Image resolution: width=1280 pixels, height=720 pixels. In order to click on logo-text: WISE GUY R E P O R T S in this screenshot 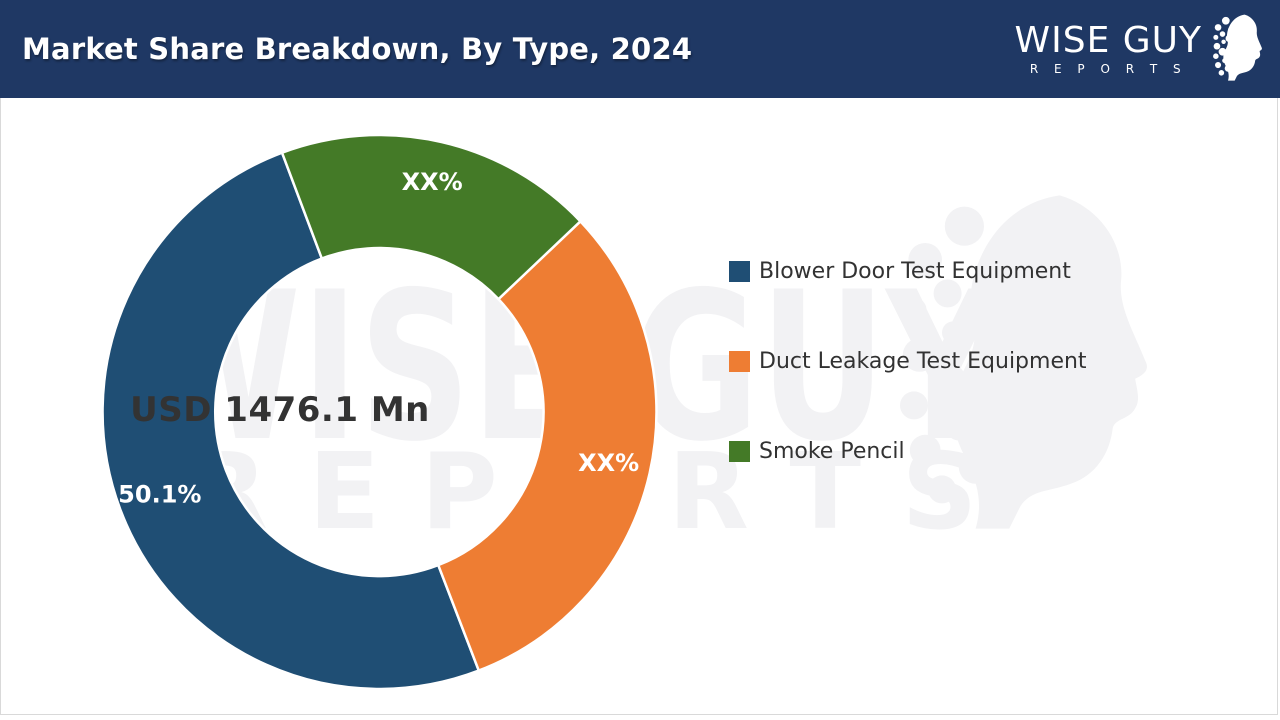, I will do `click(1108, 48)`.